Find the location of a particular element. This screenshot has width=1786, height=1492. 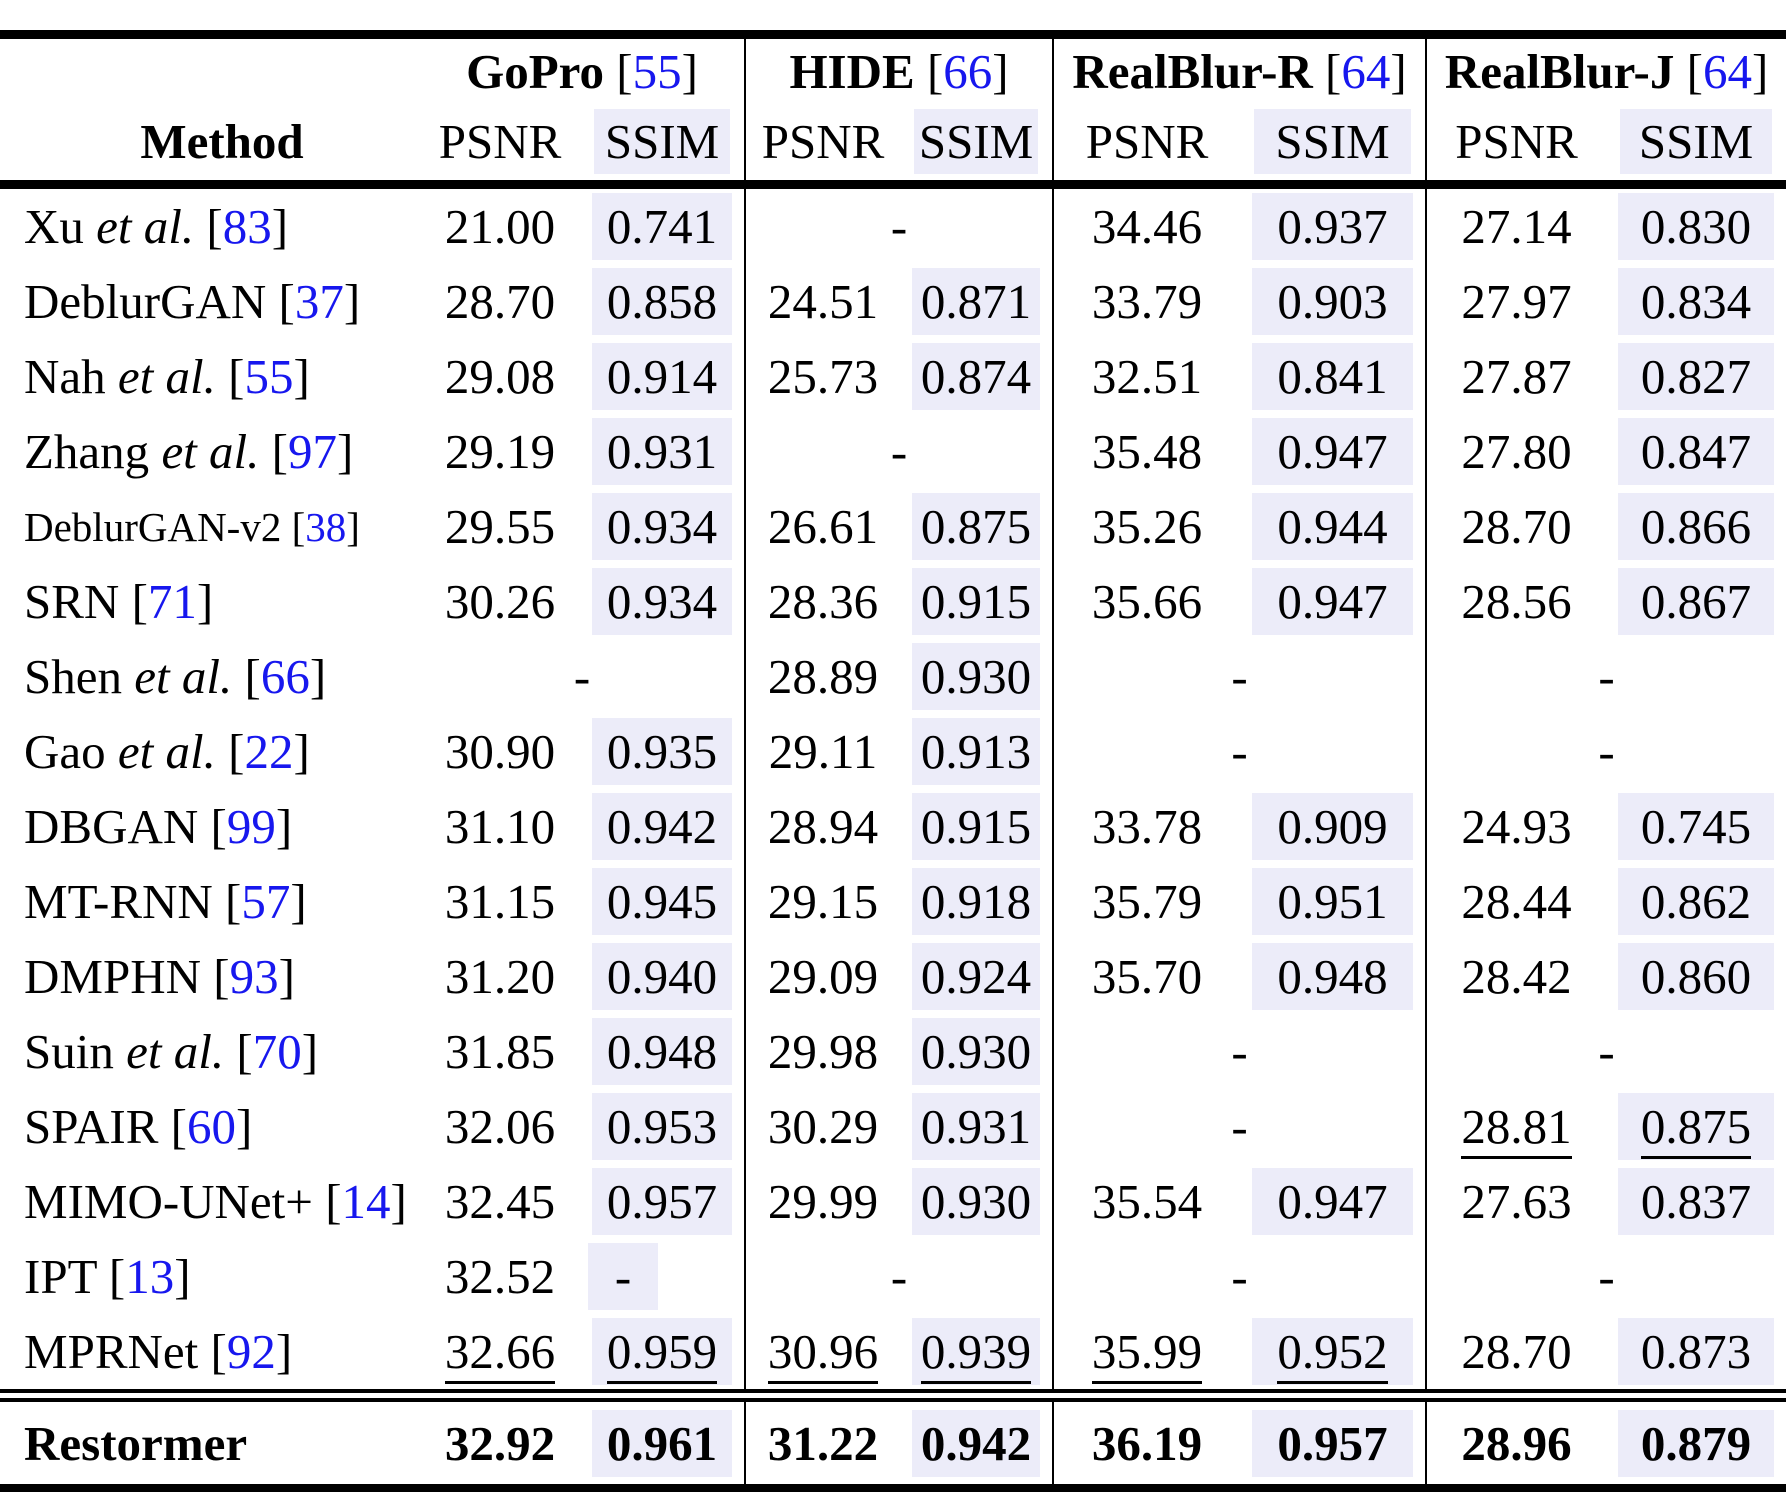

ssim-cell: 0.930 is located at coordinates (977, 676).